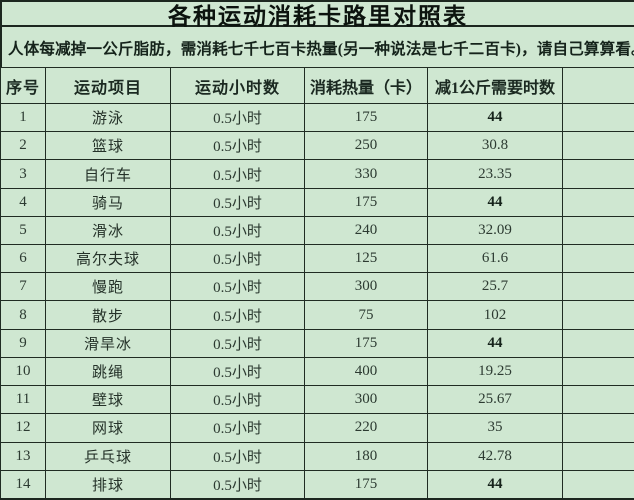 The image size is (634, 500). I want to click on header-duration: 运动小时数, so click(237, 85).